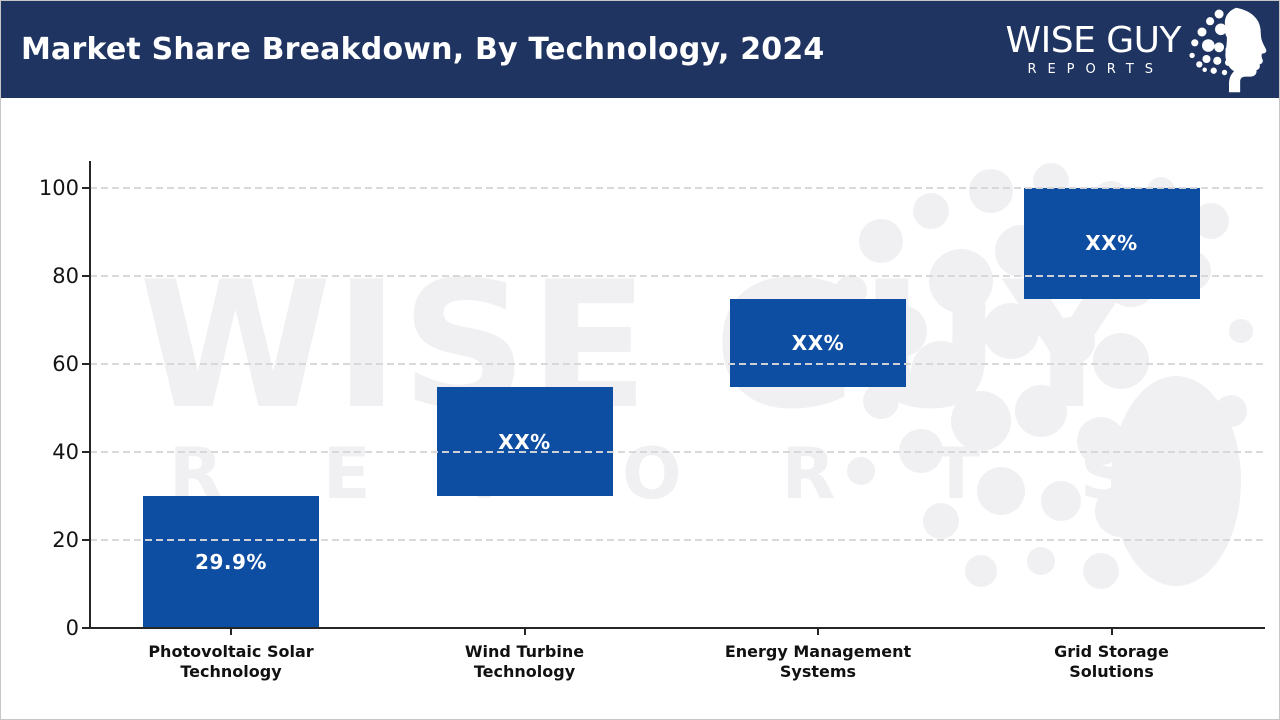 The width and height of the screenshot is (1280, 720). What do you see at coordinates (72, 628) in the screenshot?
I see `y-tick-label-0: 0` at bounding box center [72, 628].